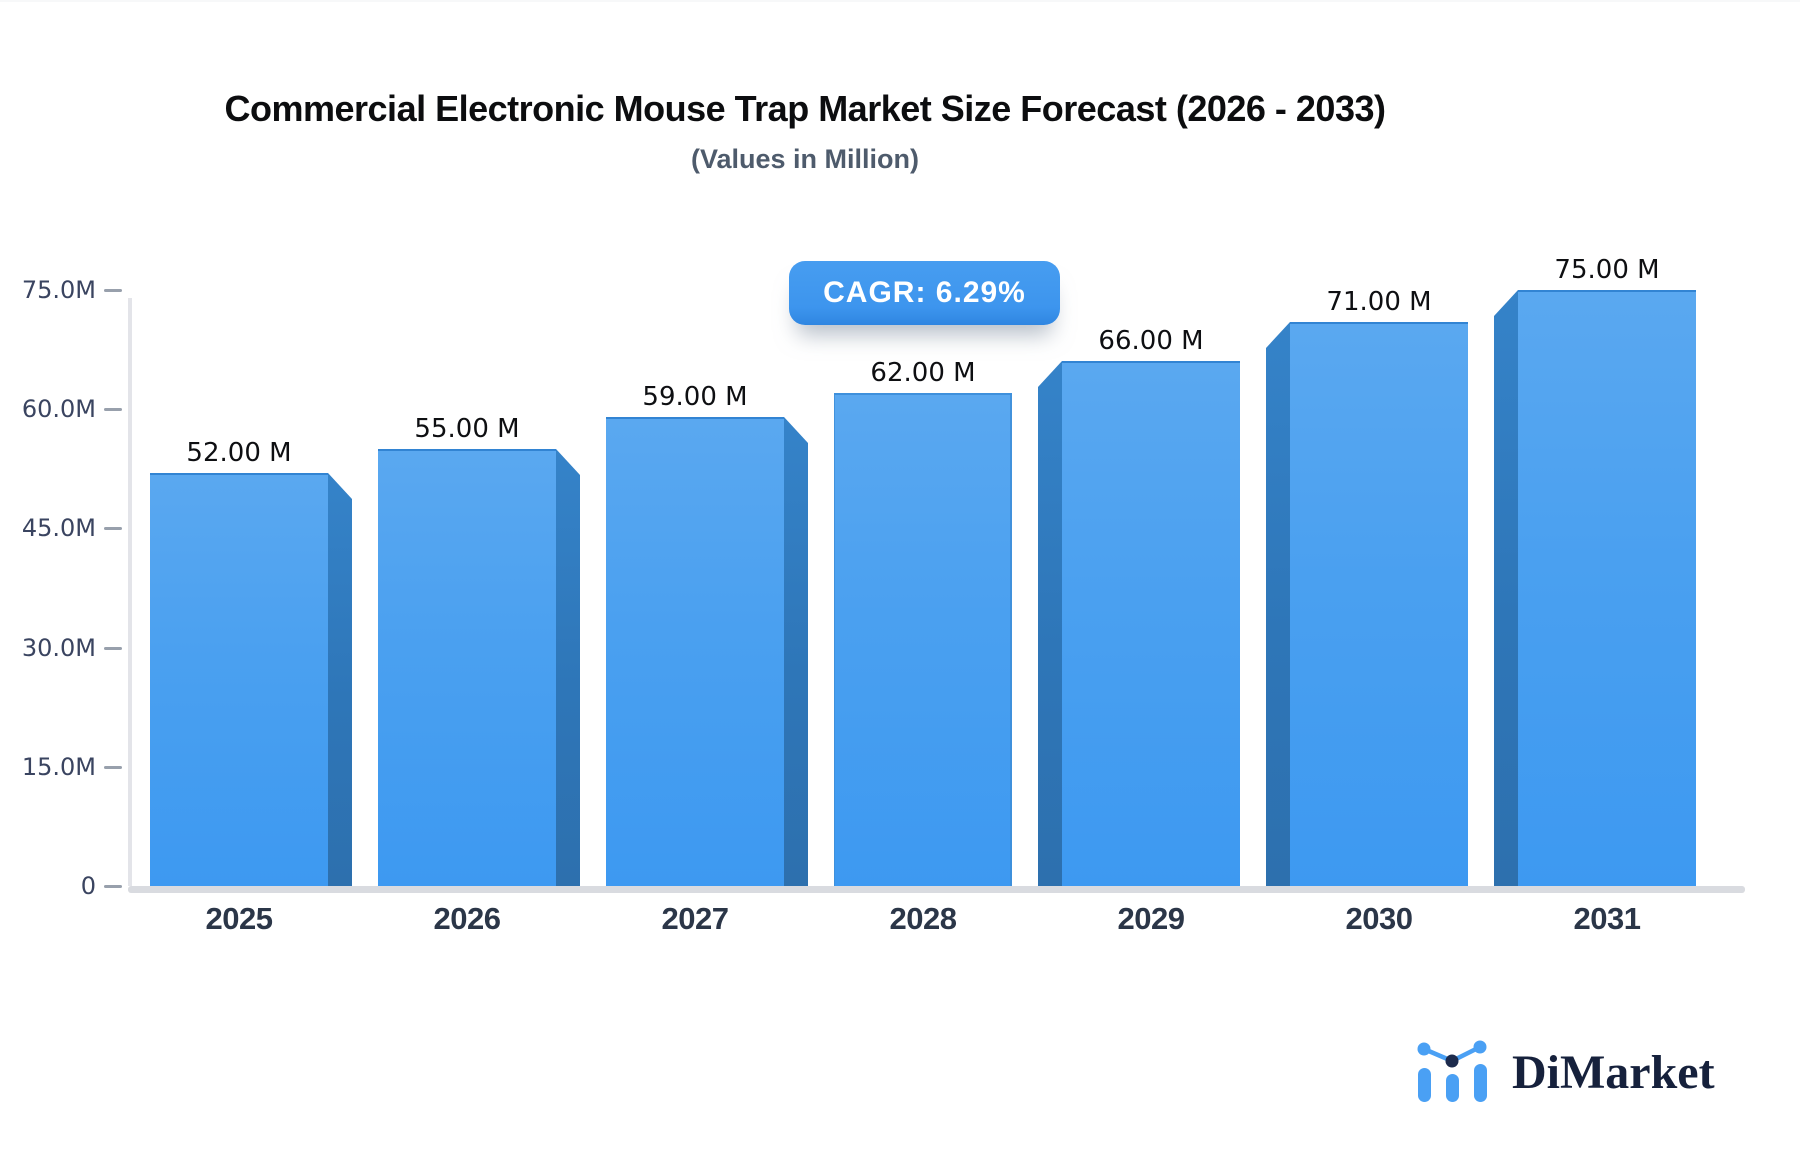  Describe the element at coordinates (924, 293) in the screenshot. I see `cagr-badge: CAGR: 6.29%` at that location.